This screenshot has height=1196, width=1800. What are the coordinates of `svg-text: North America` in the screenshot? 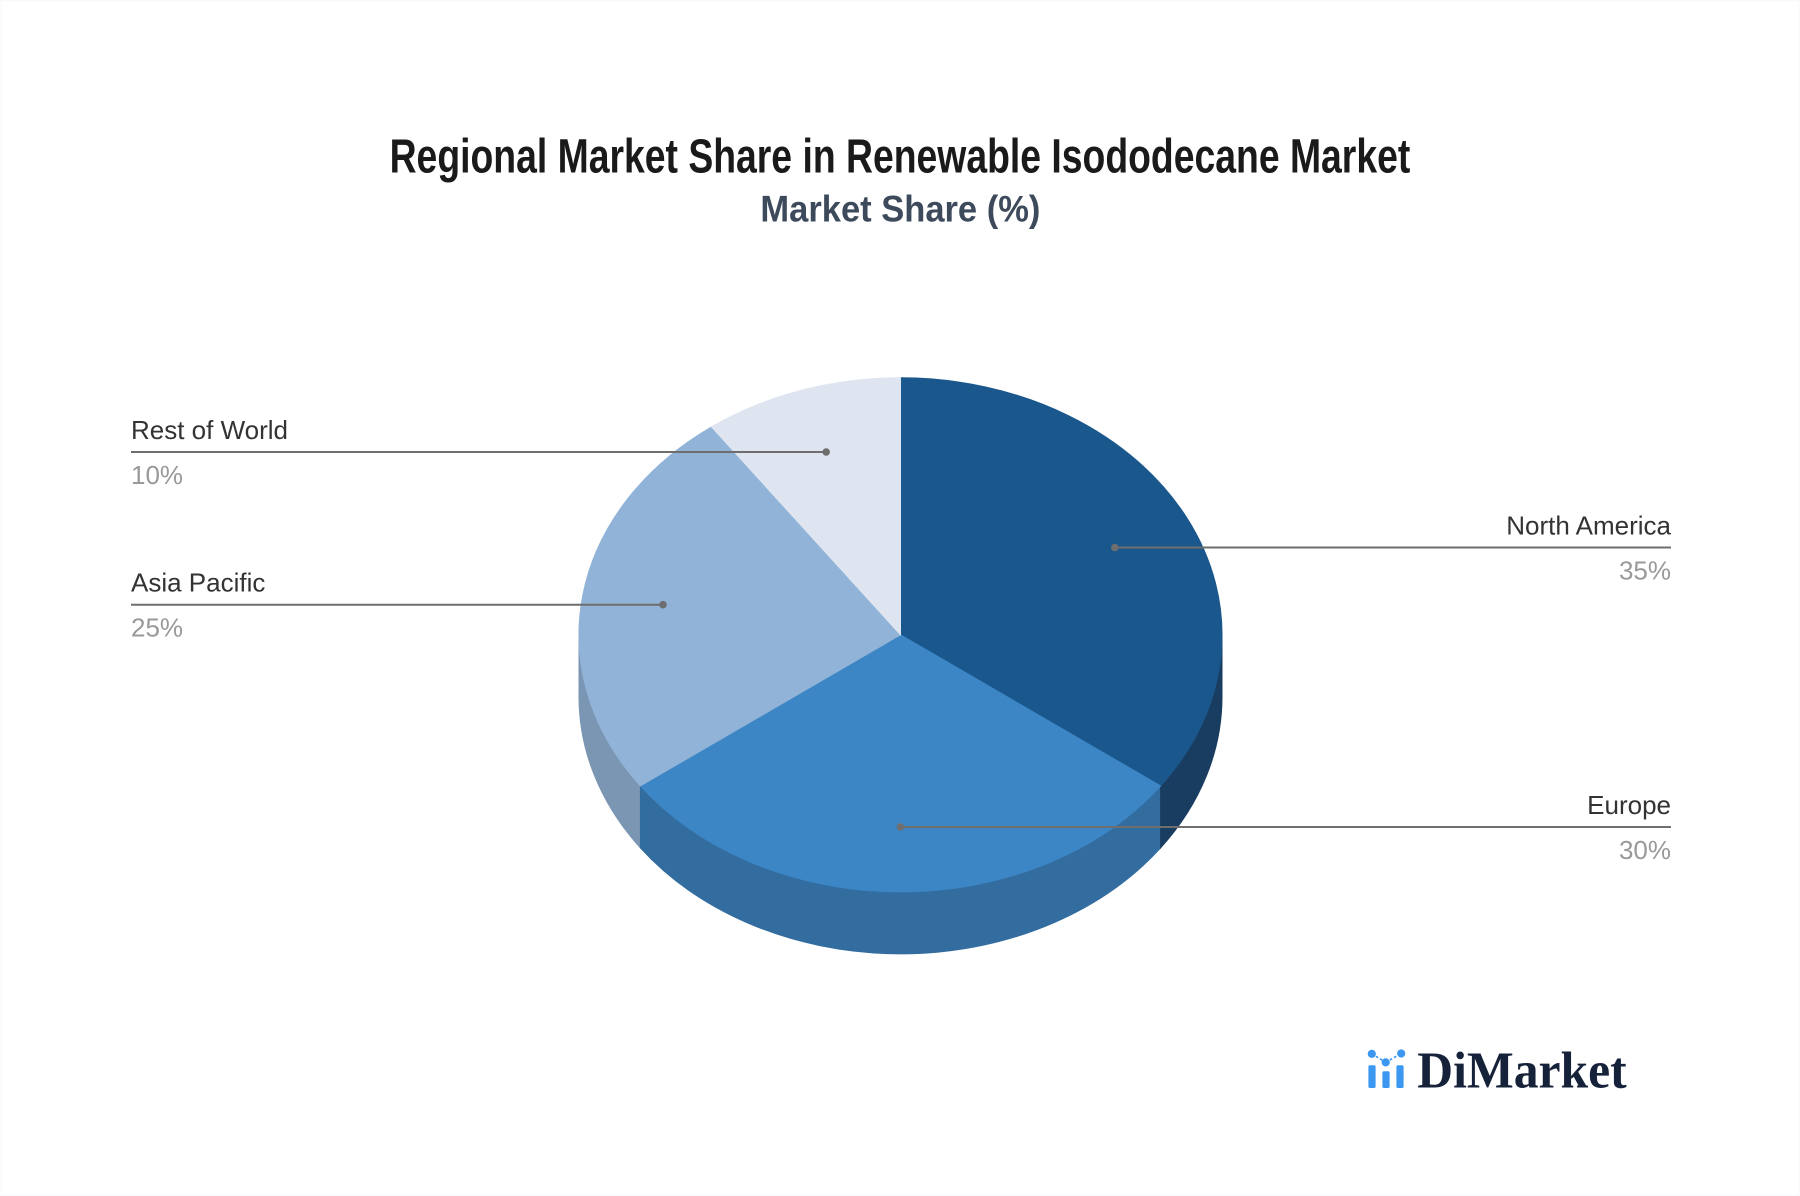 It's located at (1588, 525).